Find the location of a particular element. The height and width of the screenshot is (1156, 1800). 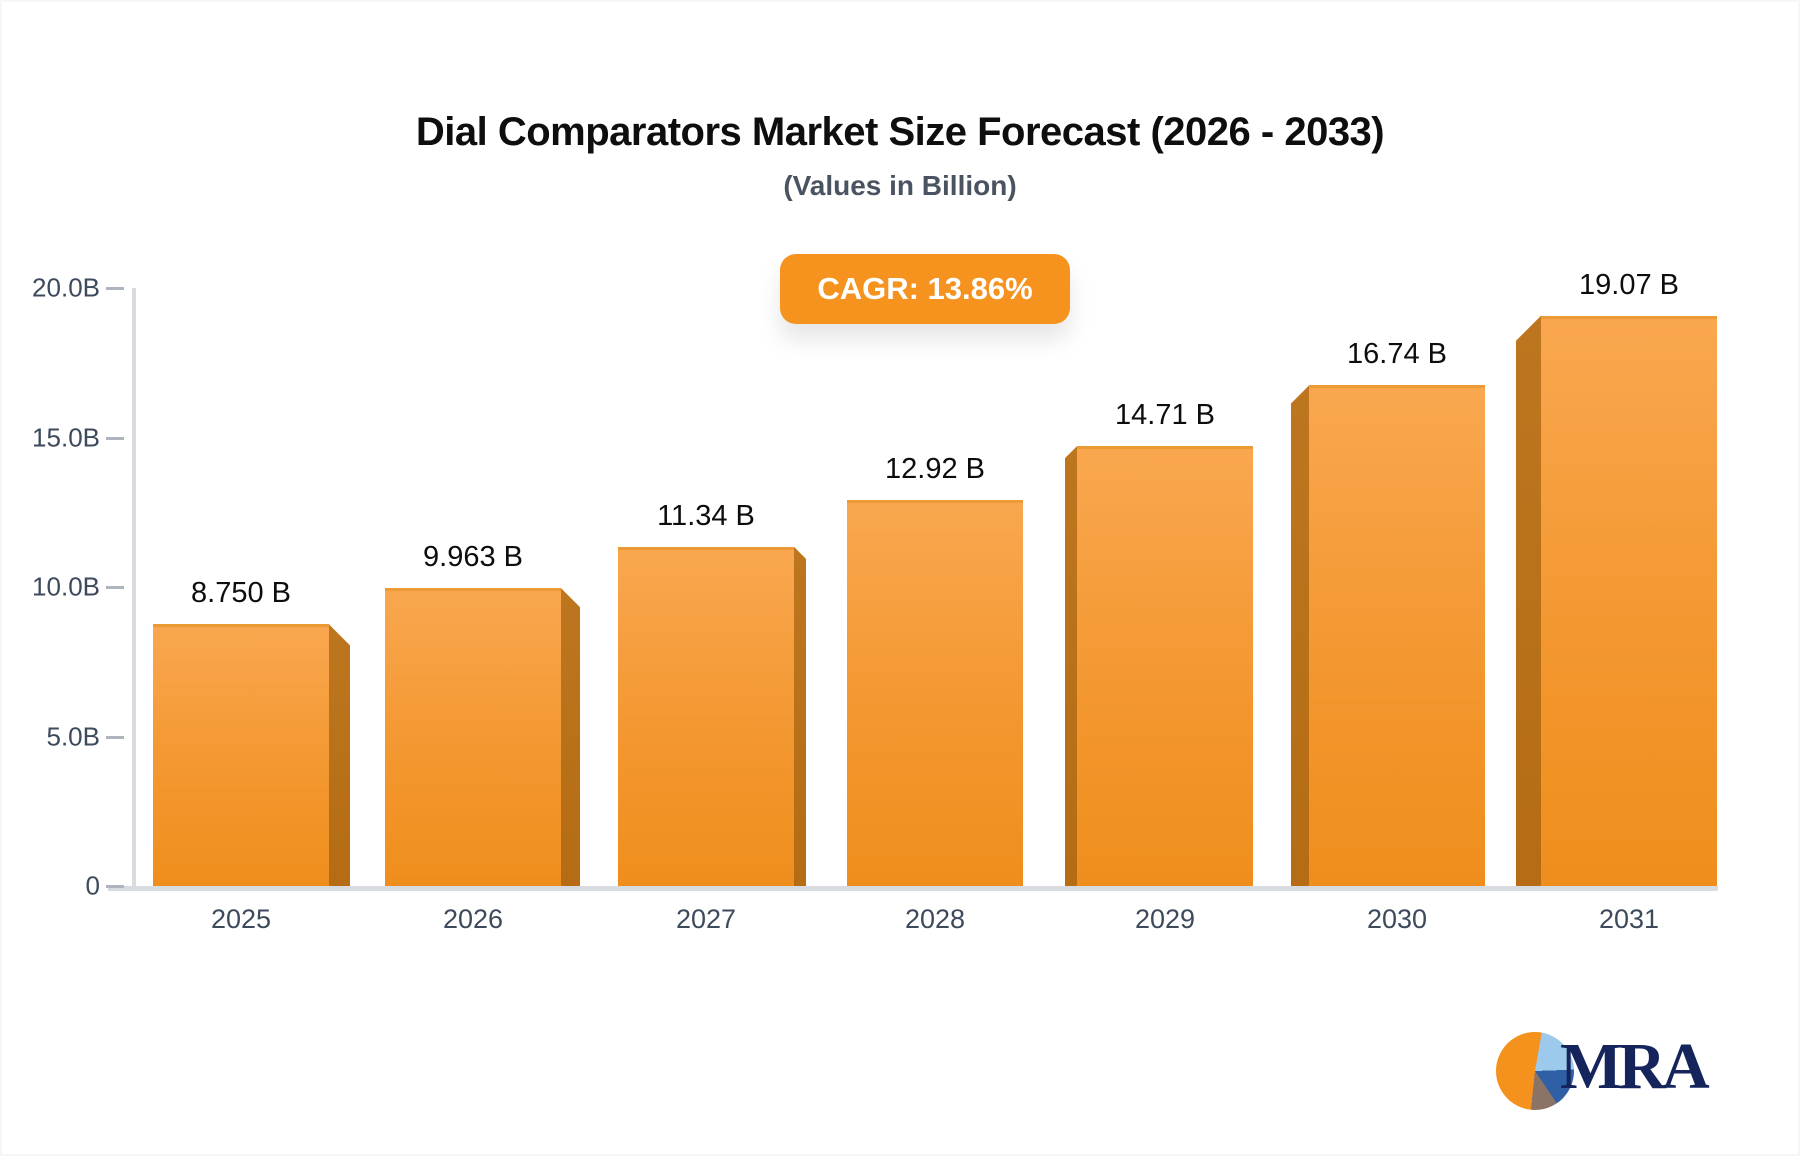

bar-2030 is located at coordinates (1397, 635).